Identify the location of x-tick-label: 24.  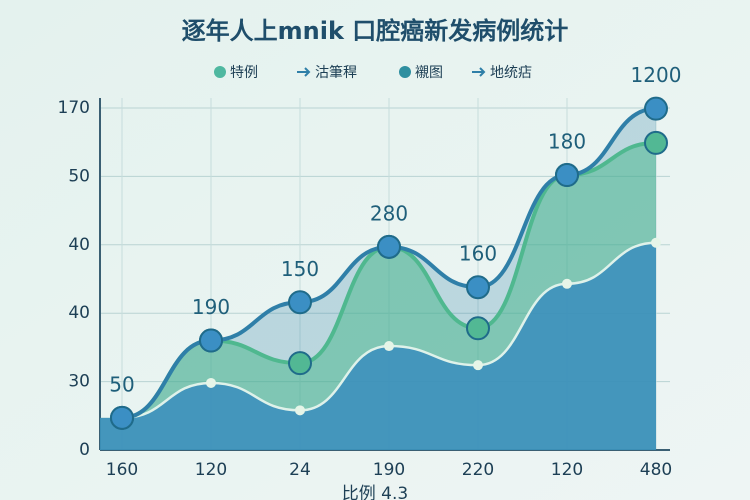
(300, 470).